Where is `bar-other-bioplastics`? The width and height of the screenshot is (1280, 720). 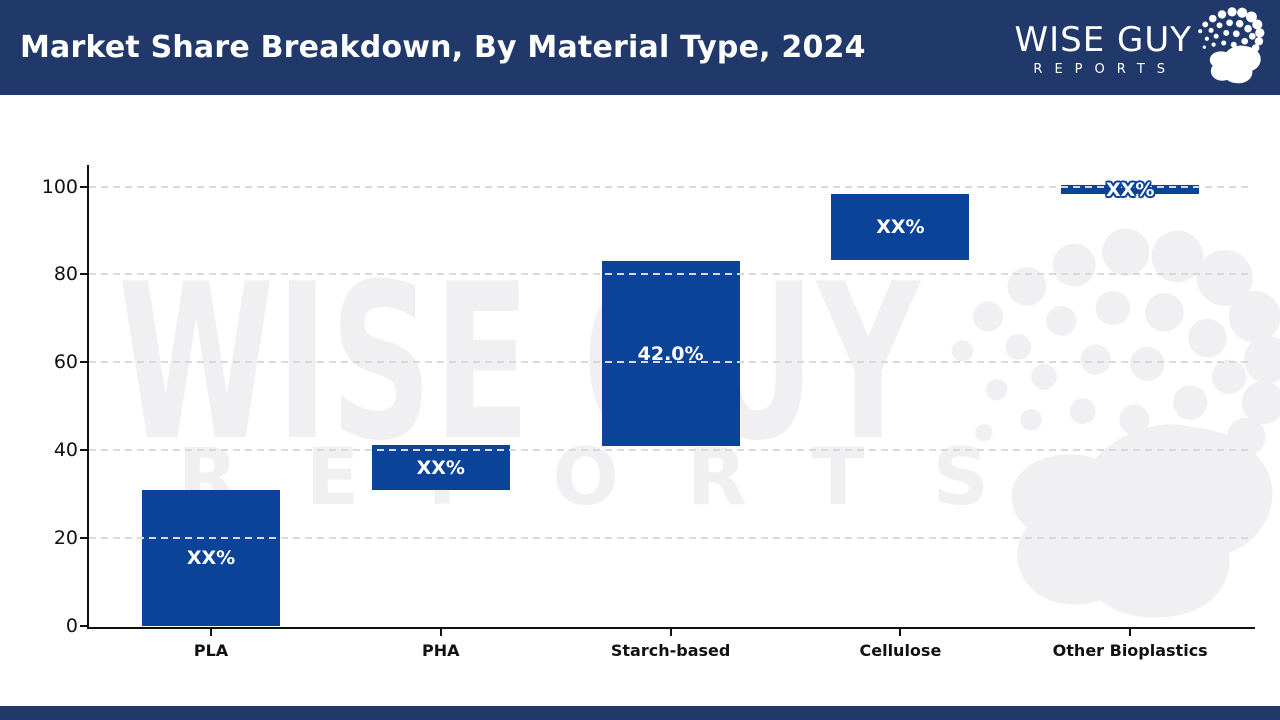 bar-other-bioplastics is located at coordinates (1130, 190).